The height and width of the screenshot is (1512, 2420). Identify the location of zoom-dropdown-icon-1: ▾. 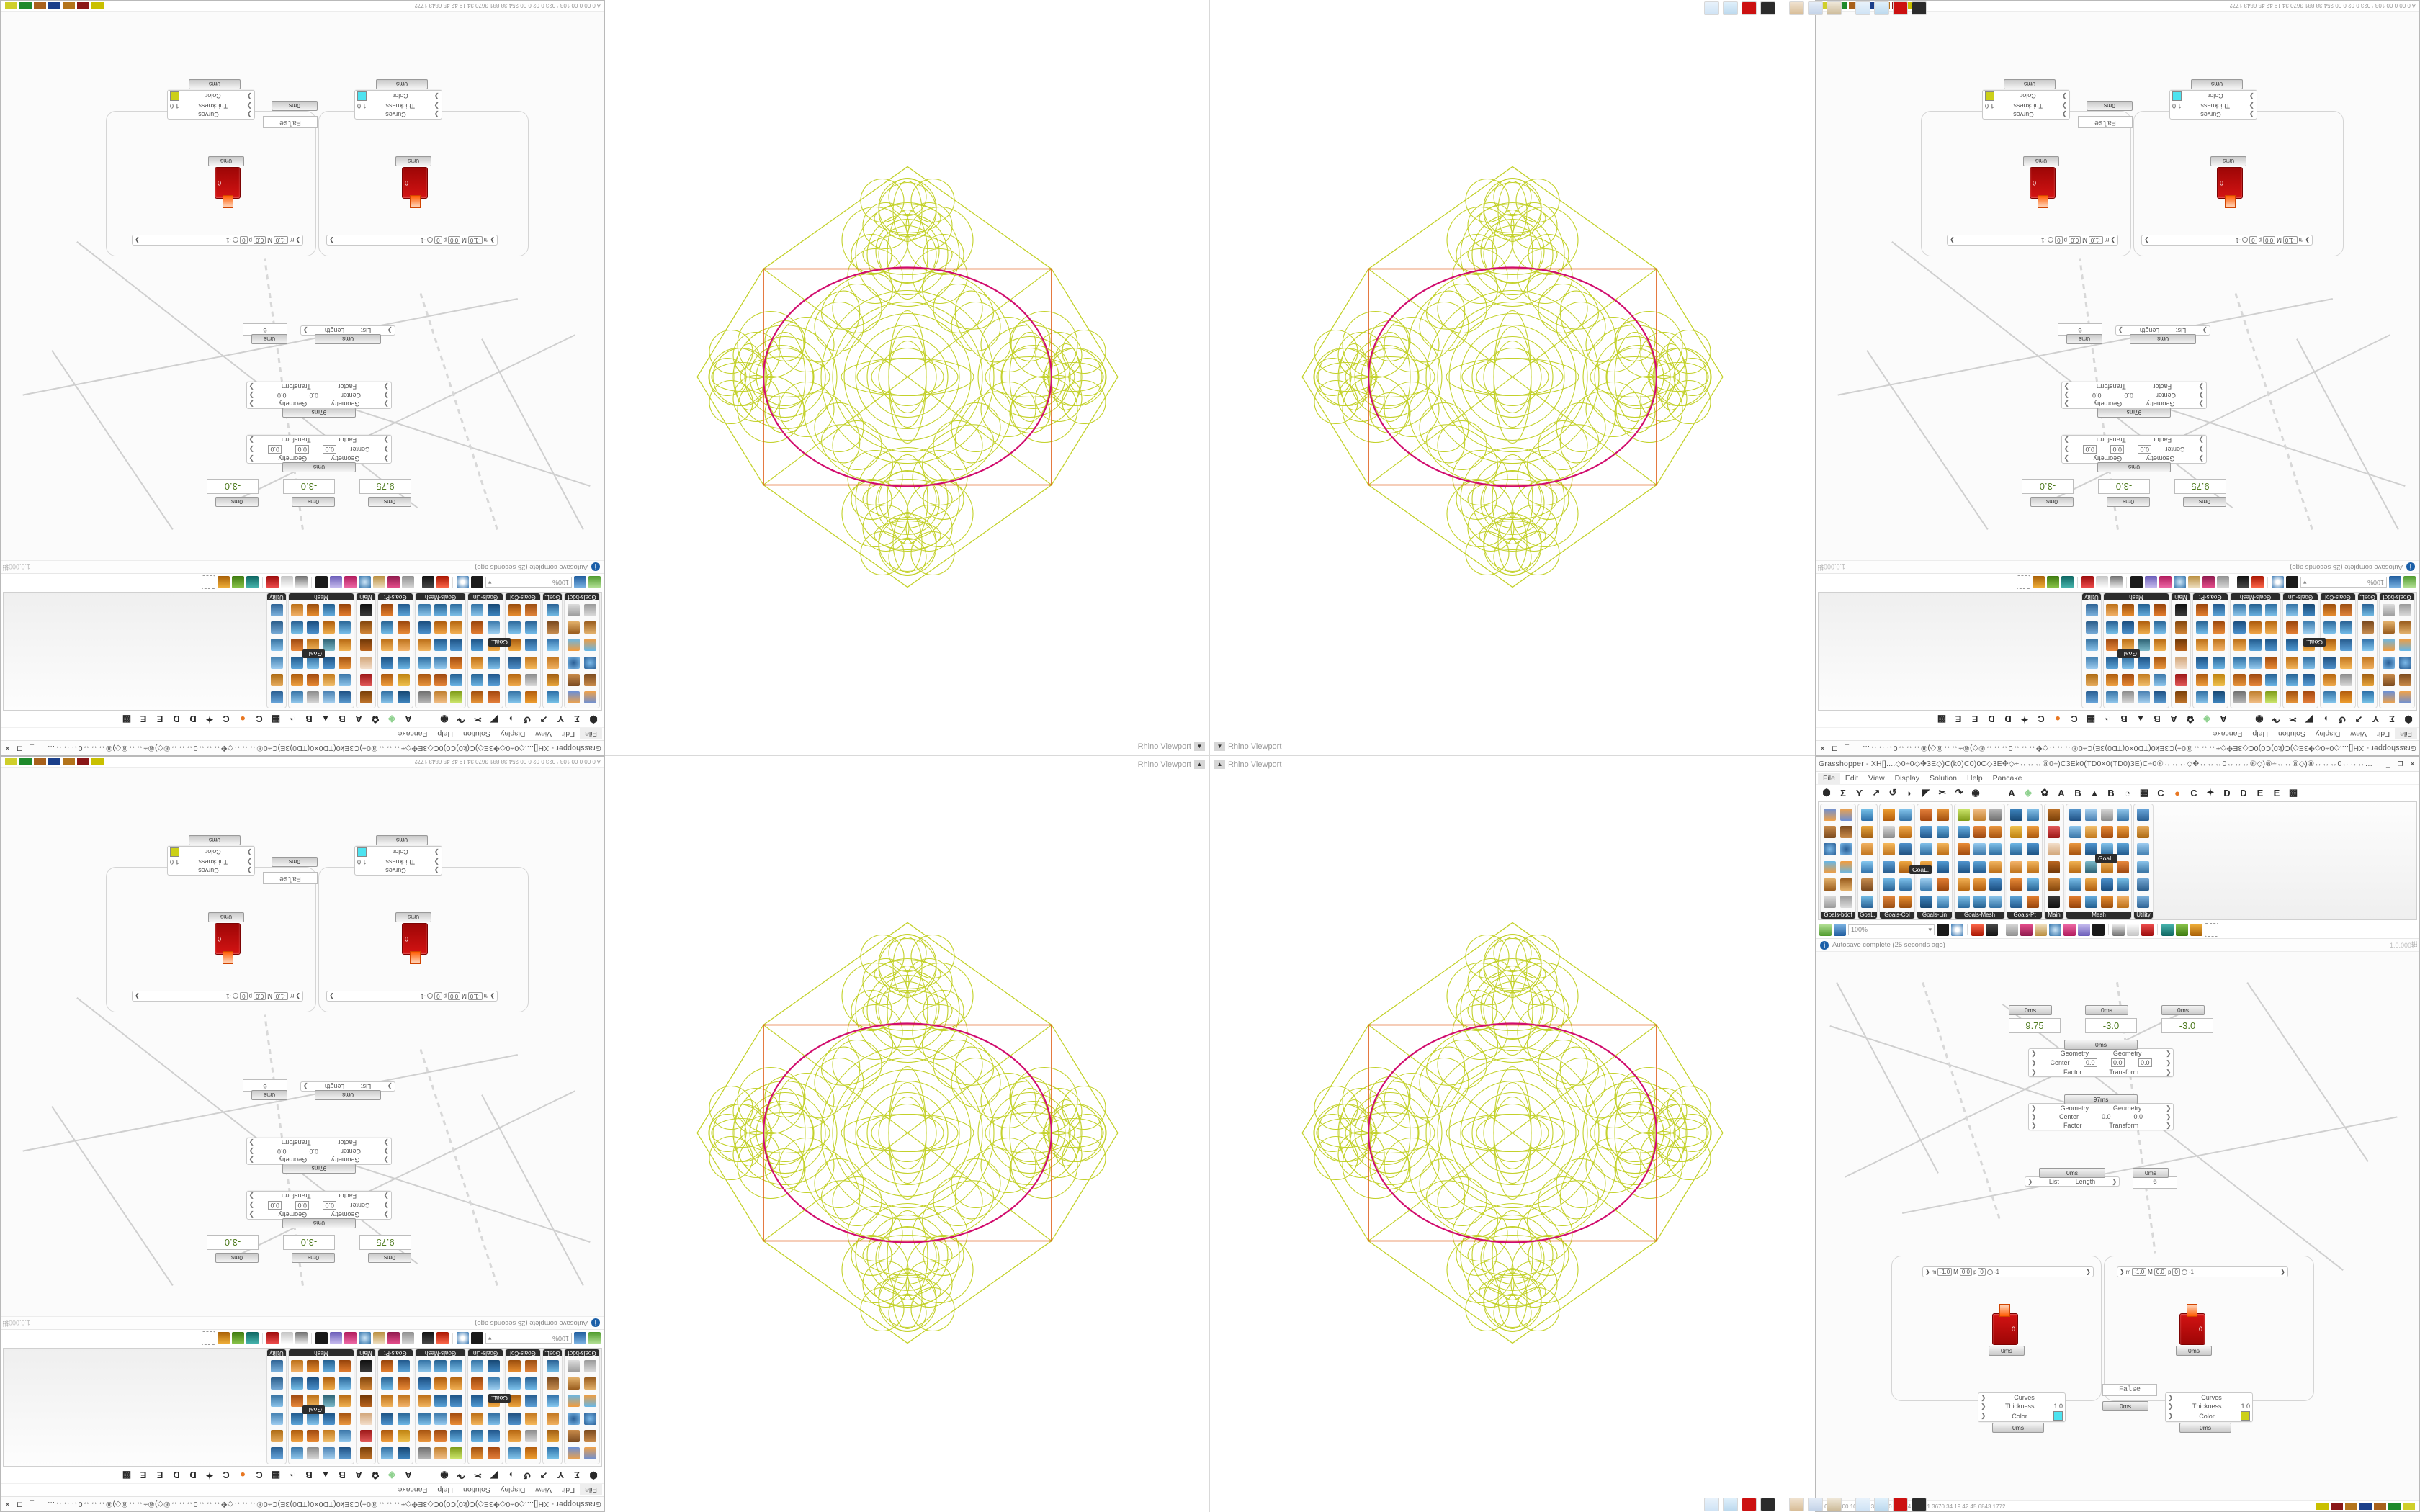
(2305, 583).